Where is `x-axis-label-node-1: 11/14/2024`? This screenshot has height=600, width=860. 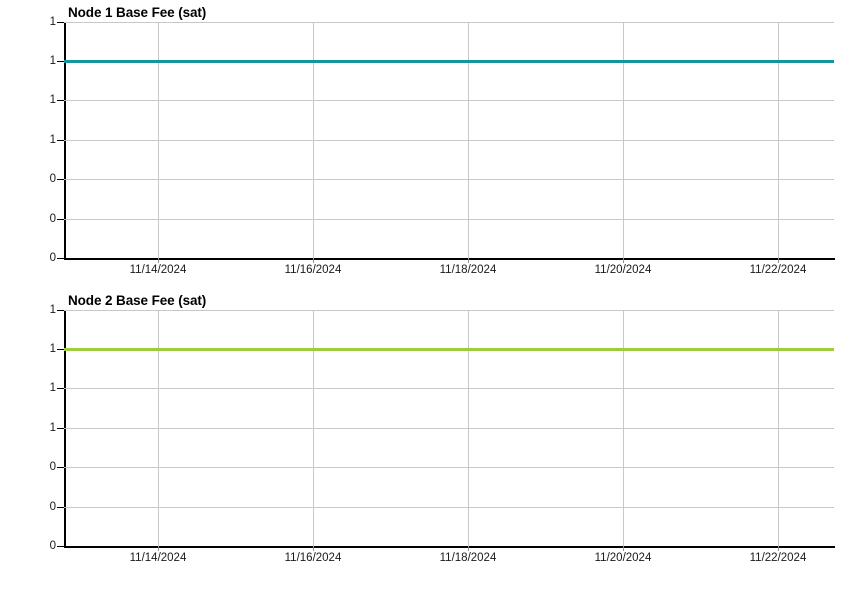
x-axis-label-node-1: 11/14/2024 is located at coordinates (158, 270).